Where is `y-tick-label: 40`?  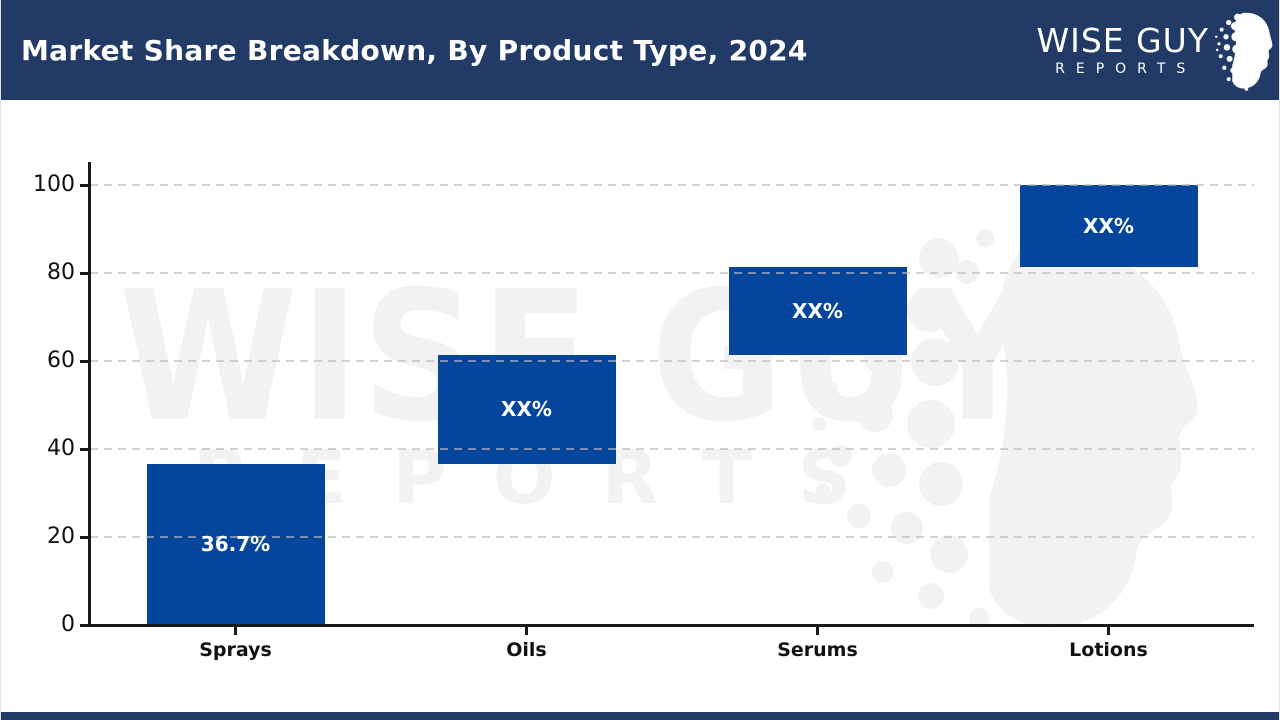
y-tick-label: 40 is located at coordinates (61, 448).